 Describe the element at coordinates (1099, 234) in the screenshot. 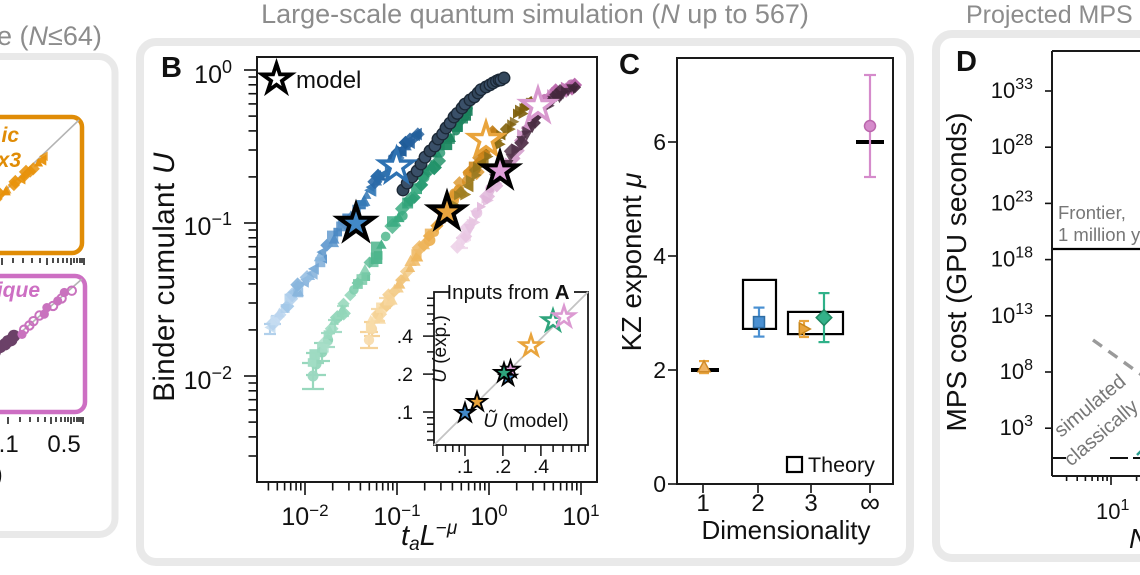

I see `svg-text: 1 million ye` at that location.